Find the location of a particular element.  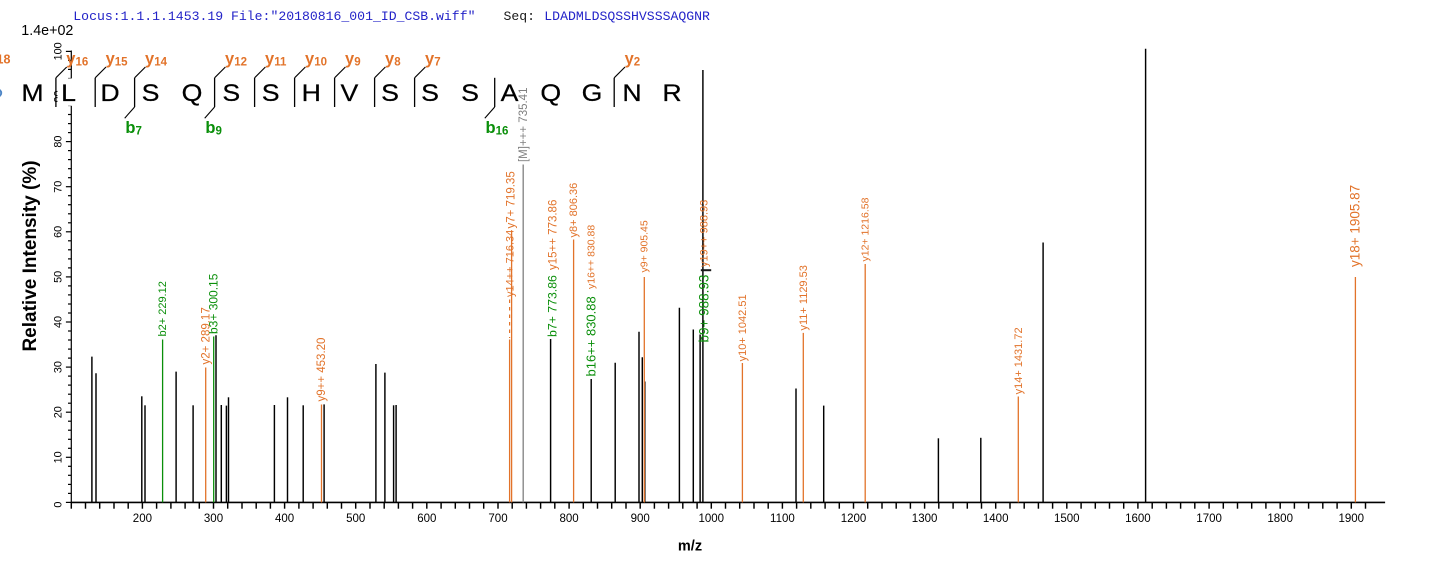

svg-text: 10 is located at coordinates (58, 457).